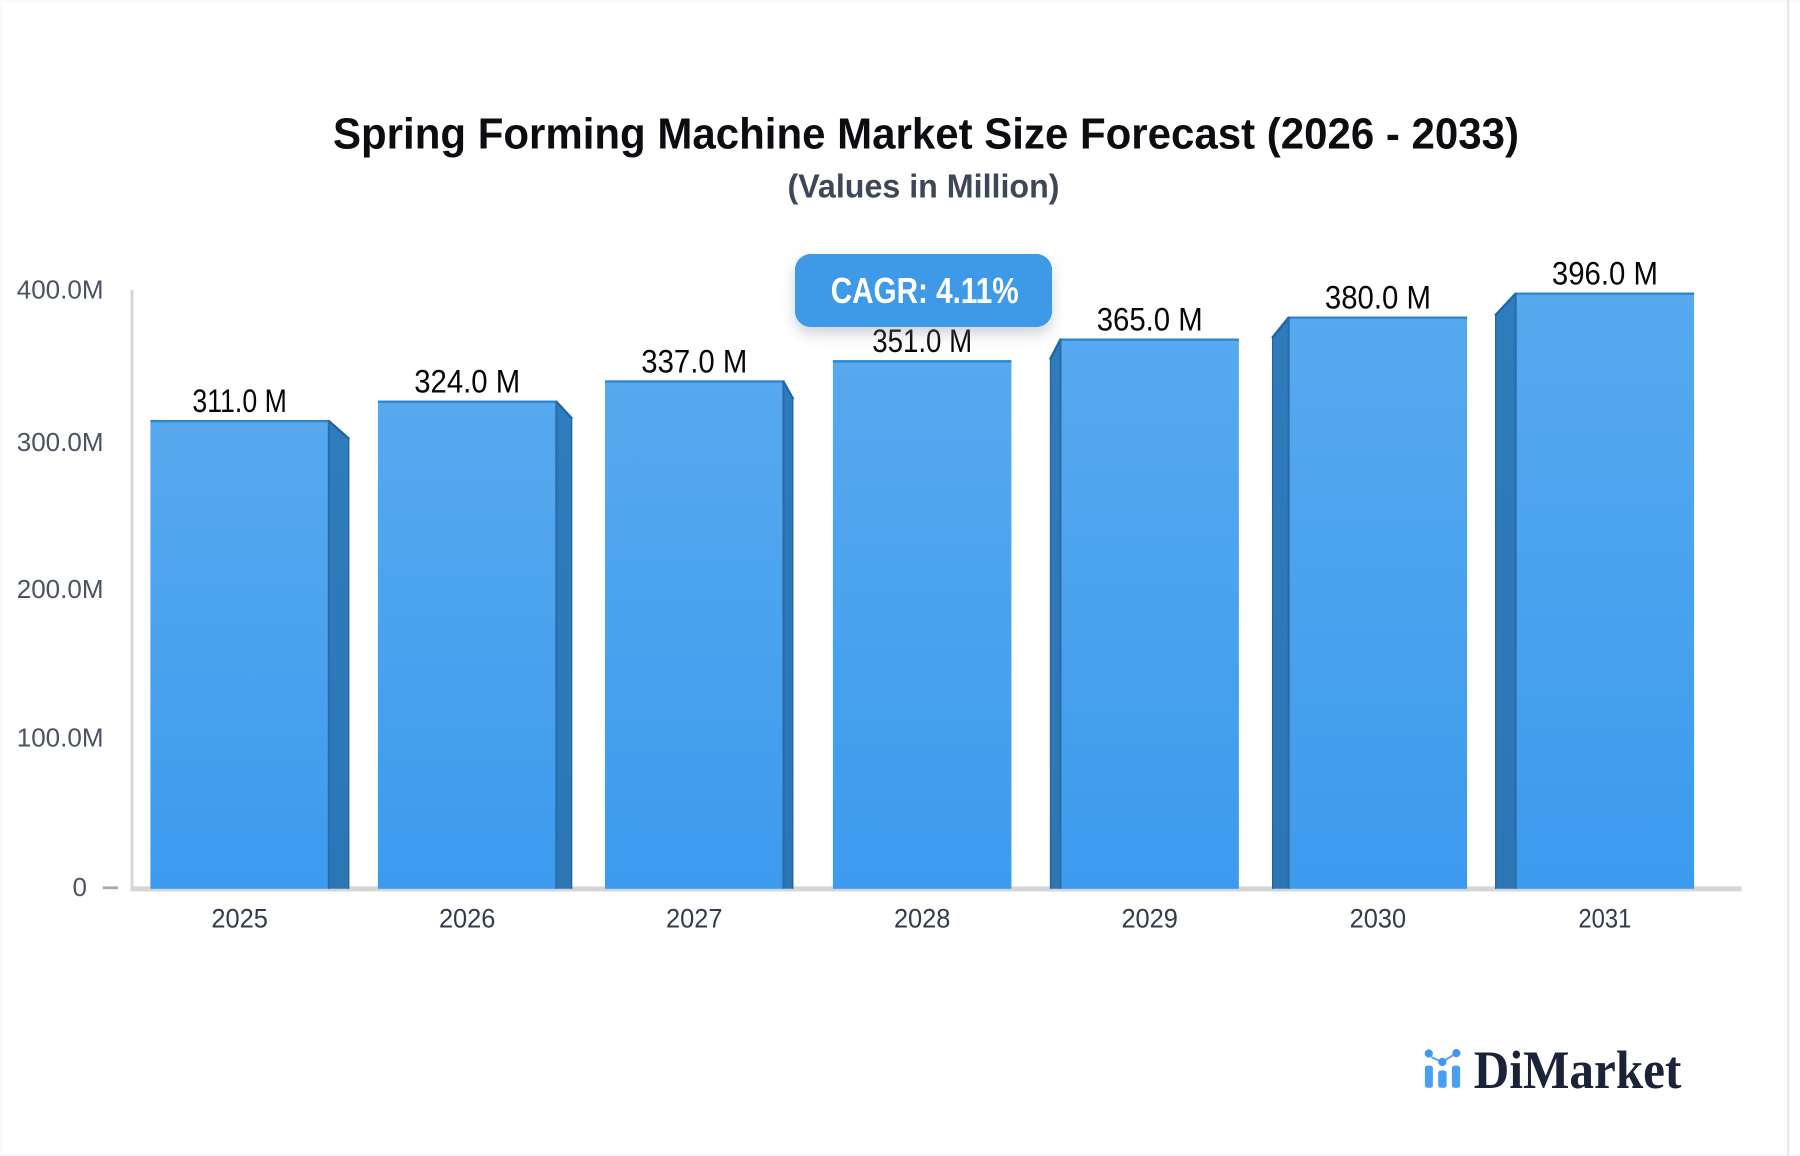 The image size is (1800, 1156). What do you see at coordinates (60, 289) in the screenshot?
I see `svg-text: 400.0M` at bounding box center [60, 289].